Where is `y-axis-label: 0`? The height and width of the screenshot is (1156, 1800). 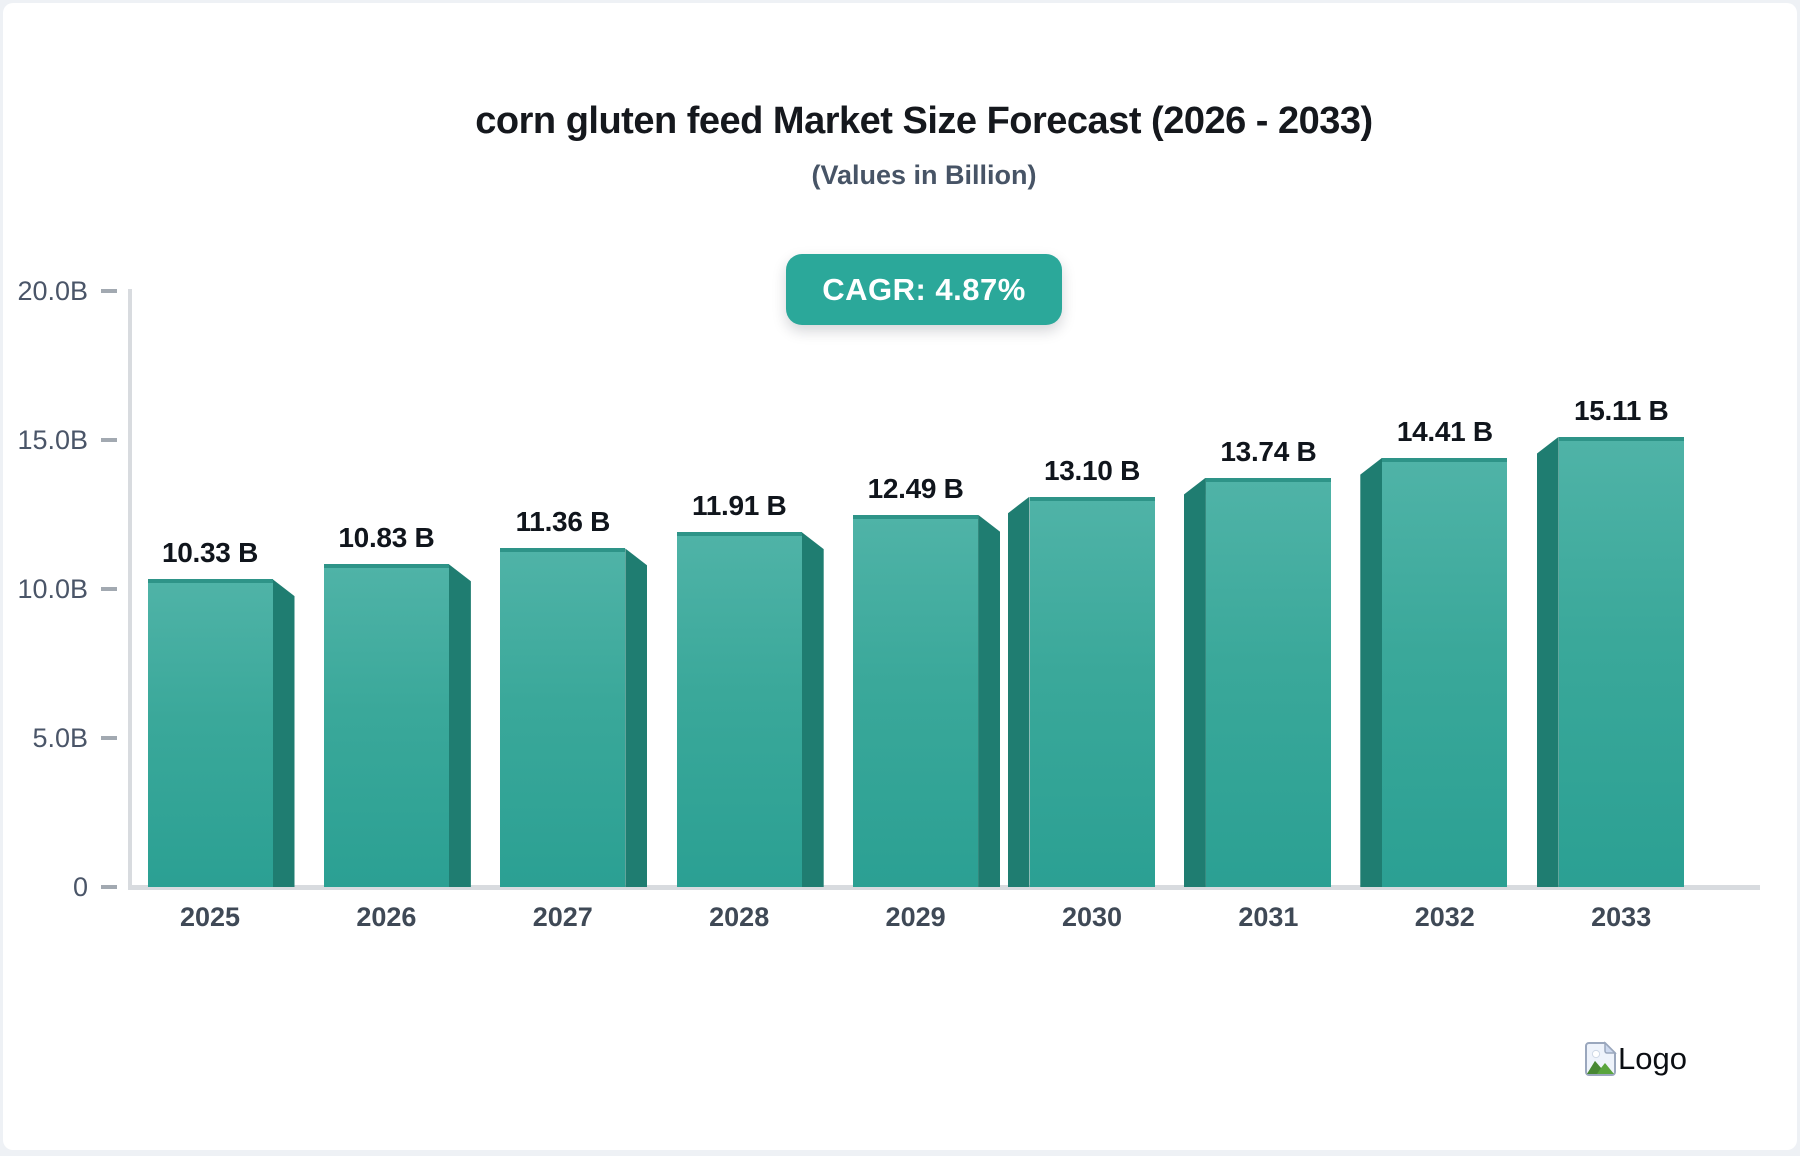 y-axis-label: 0 is located at coordinates (80, 887).